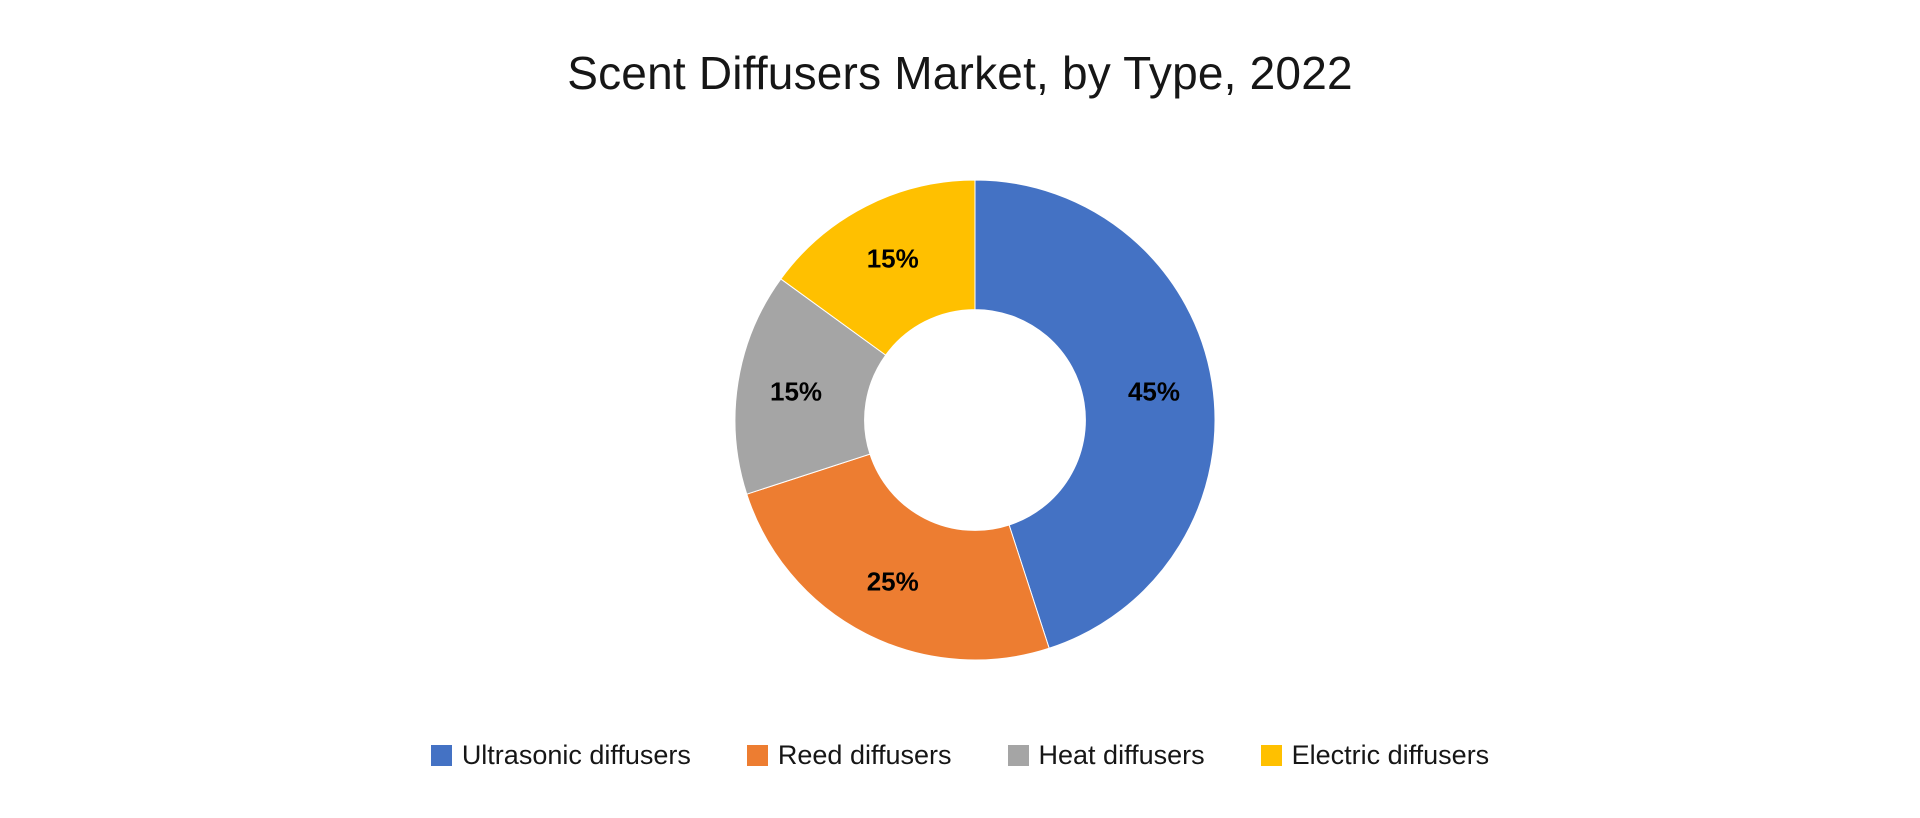 This screenshot has width=1920, height=818. What do you see at coordinates (893, 581) in the screenshot?
I see `slice-data-label: 25%` at bounding box center [893, 581].